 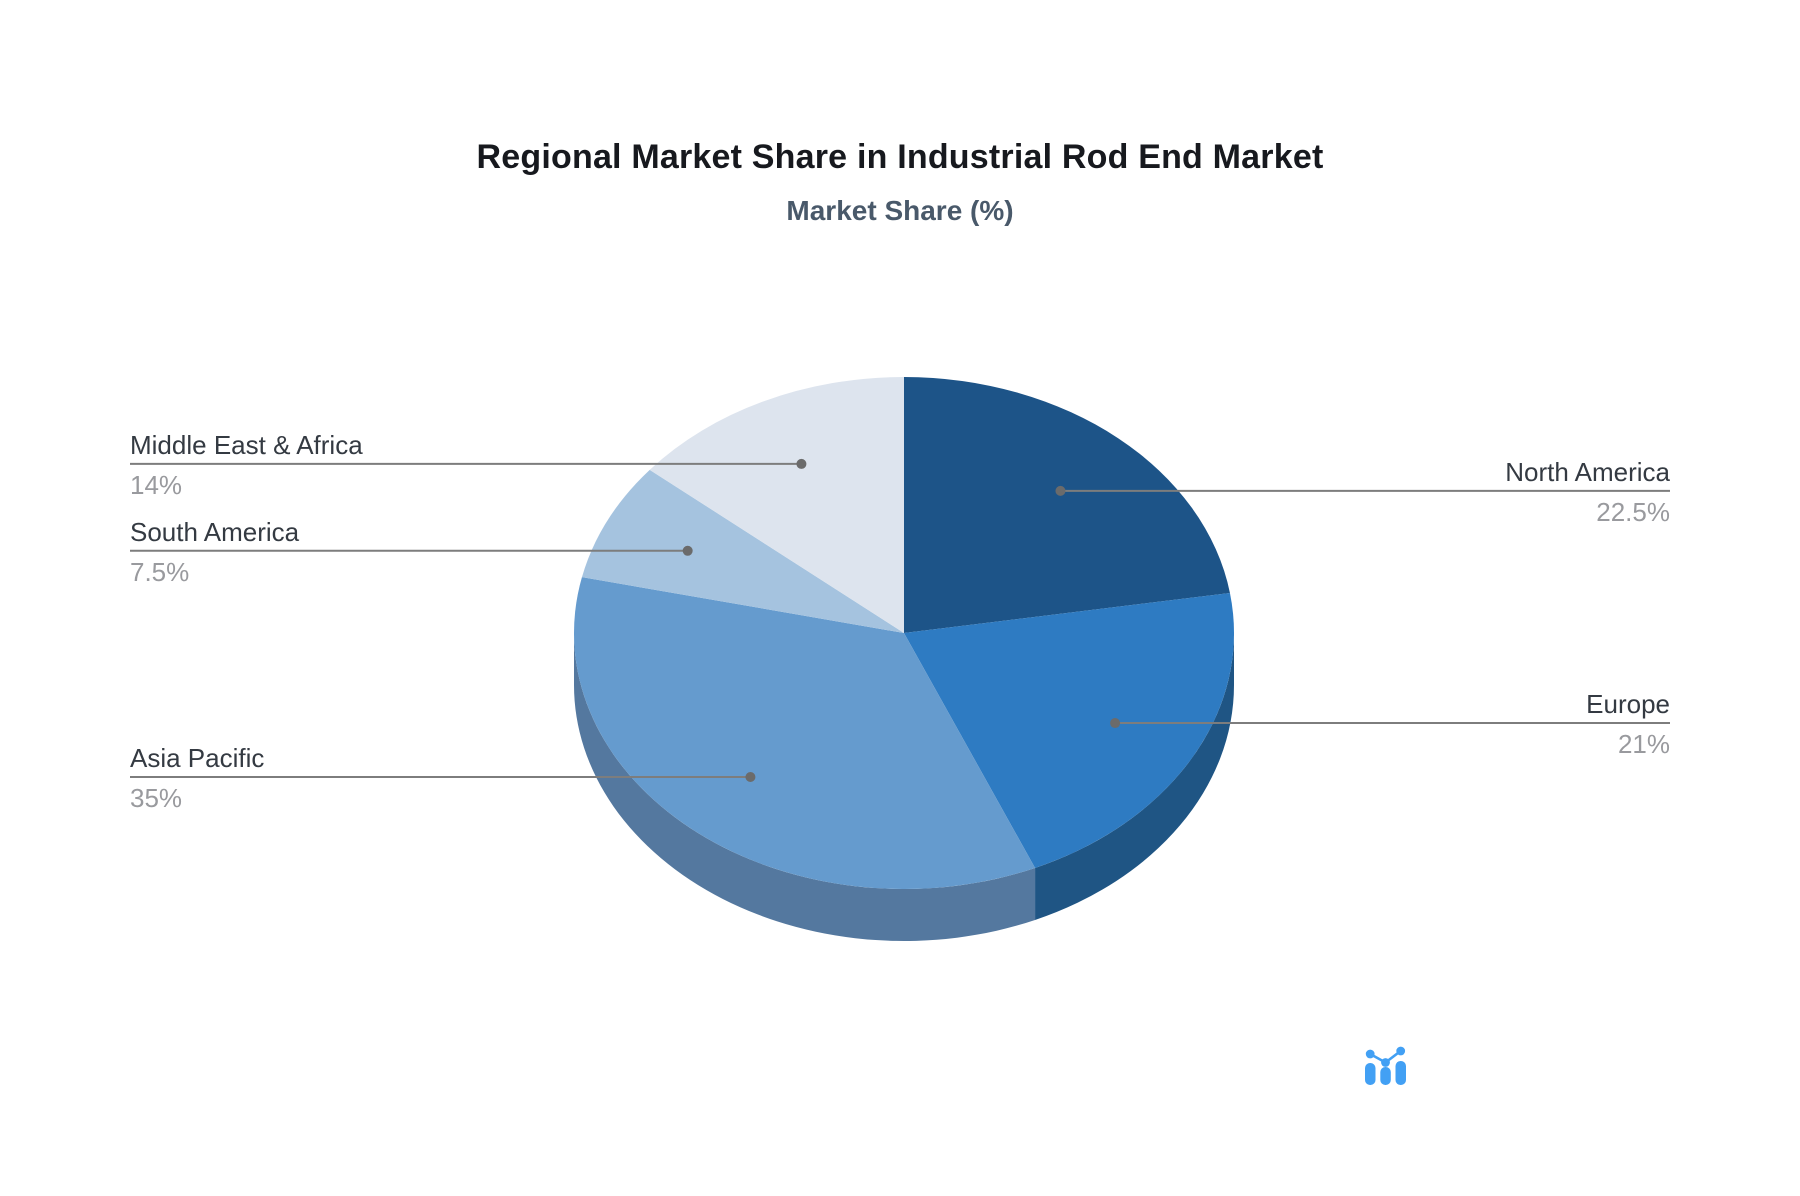 What do you see at coordinates (1115, 723) in the screenshot?
I see `leader-dot-europe` at bounding box center [1115, 723].